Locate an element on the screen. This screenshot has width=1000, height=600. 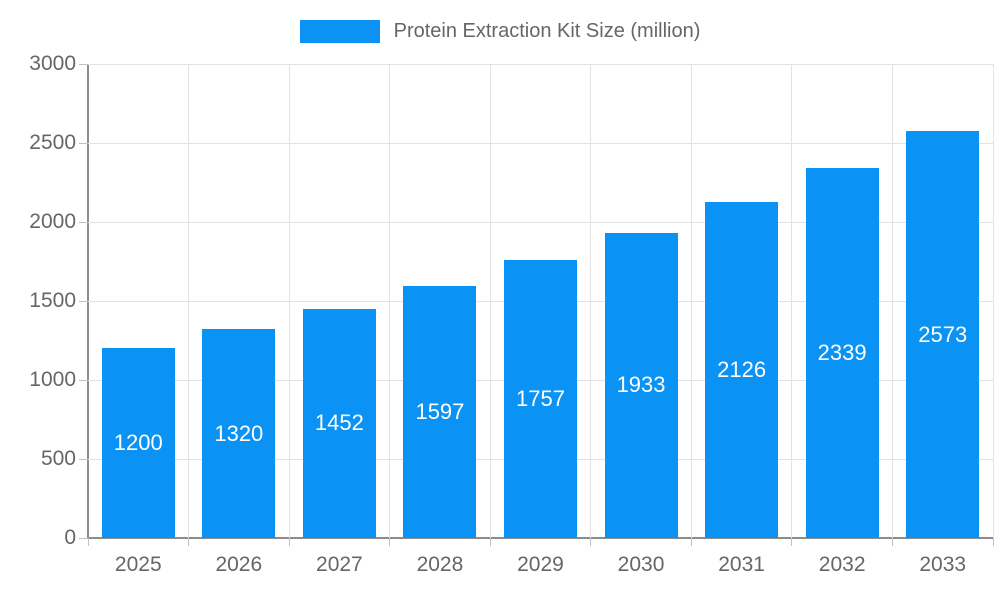
x-tick-label: 2026 is located at coordinates (239, 564).